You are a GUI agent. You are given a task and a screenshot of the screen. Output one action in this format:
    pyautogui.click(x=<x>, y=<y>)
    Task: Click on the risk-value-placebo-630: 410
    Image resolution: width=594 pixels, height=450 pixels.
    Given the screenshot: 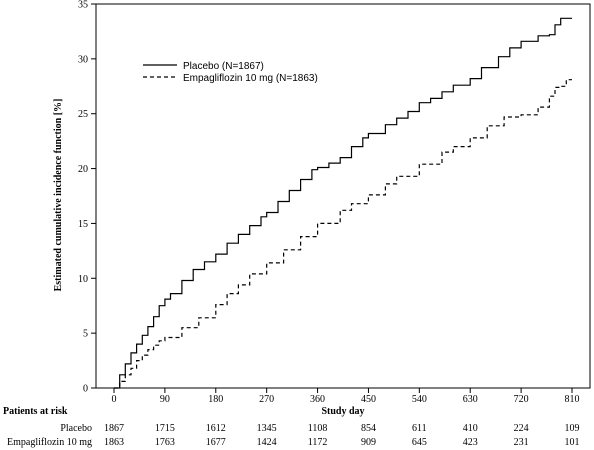 What is the action you would take?
    pyautogui.click(x=470, y=428)
    